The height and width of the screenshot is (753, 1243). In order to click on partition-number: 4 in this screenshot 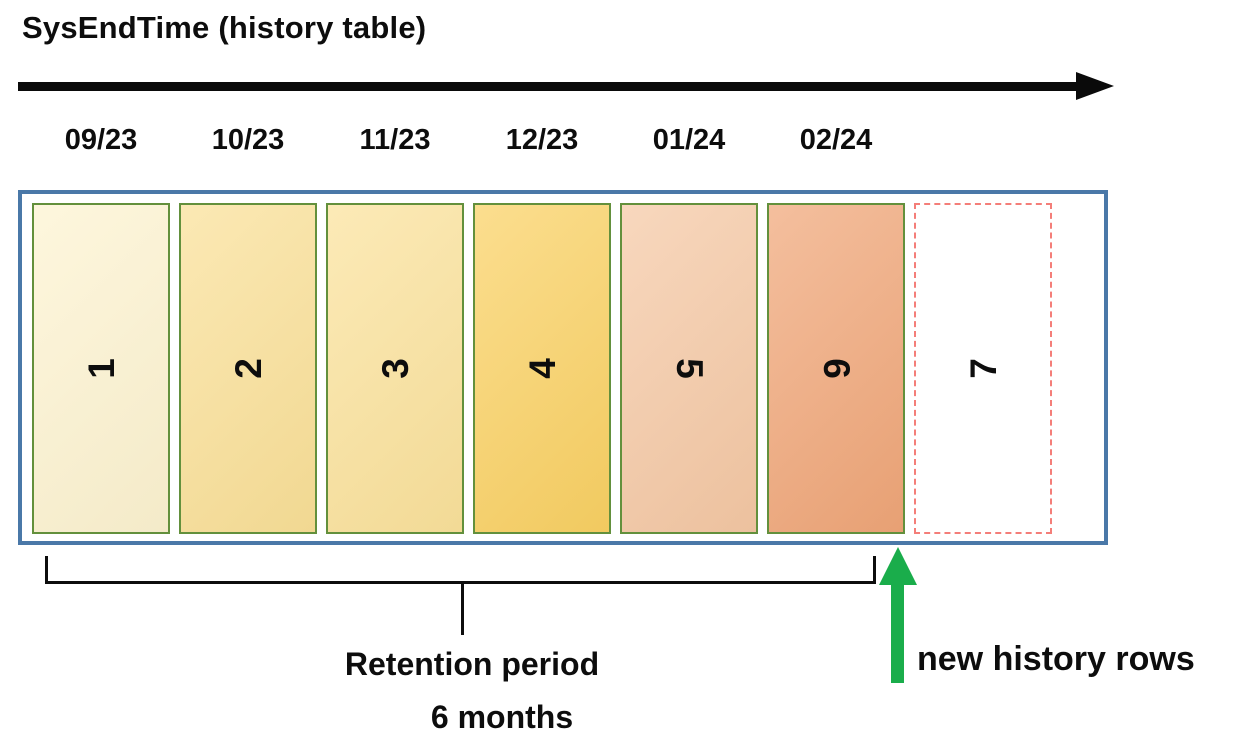, I will do `click(542, 368)`.